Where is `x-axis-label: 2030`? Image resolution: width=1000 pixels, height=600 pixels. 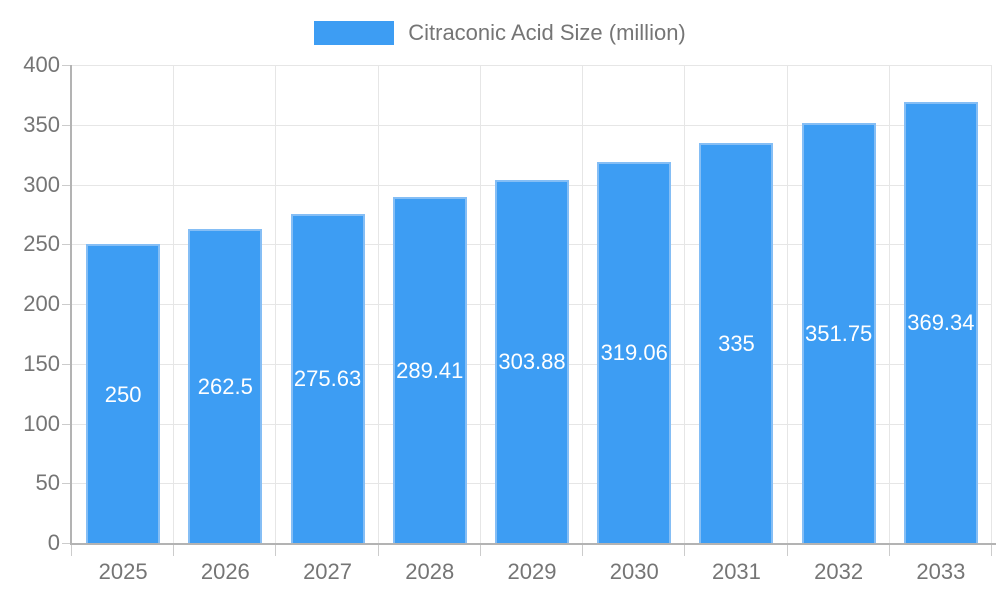
x-axis-label: 2030 is located at coordinates (634, 571).